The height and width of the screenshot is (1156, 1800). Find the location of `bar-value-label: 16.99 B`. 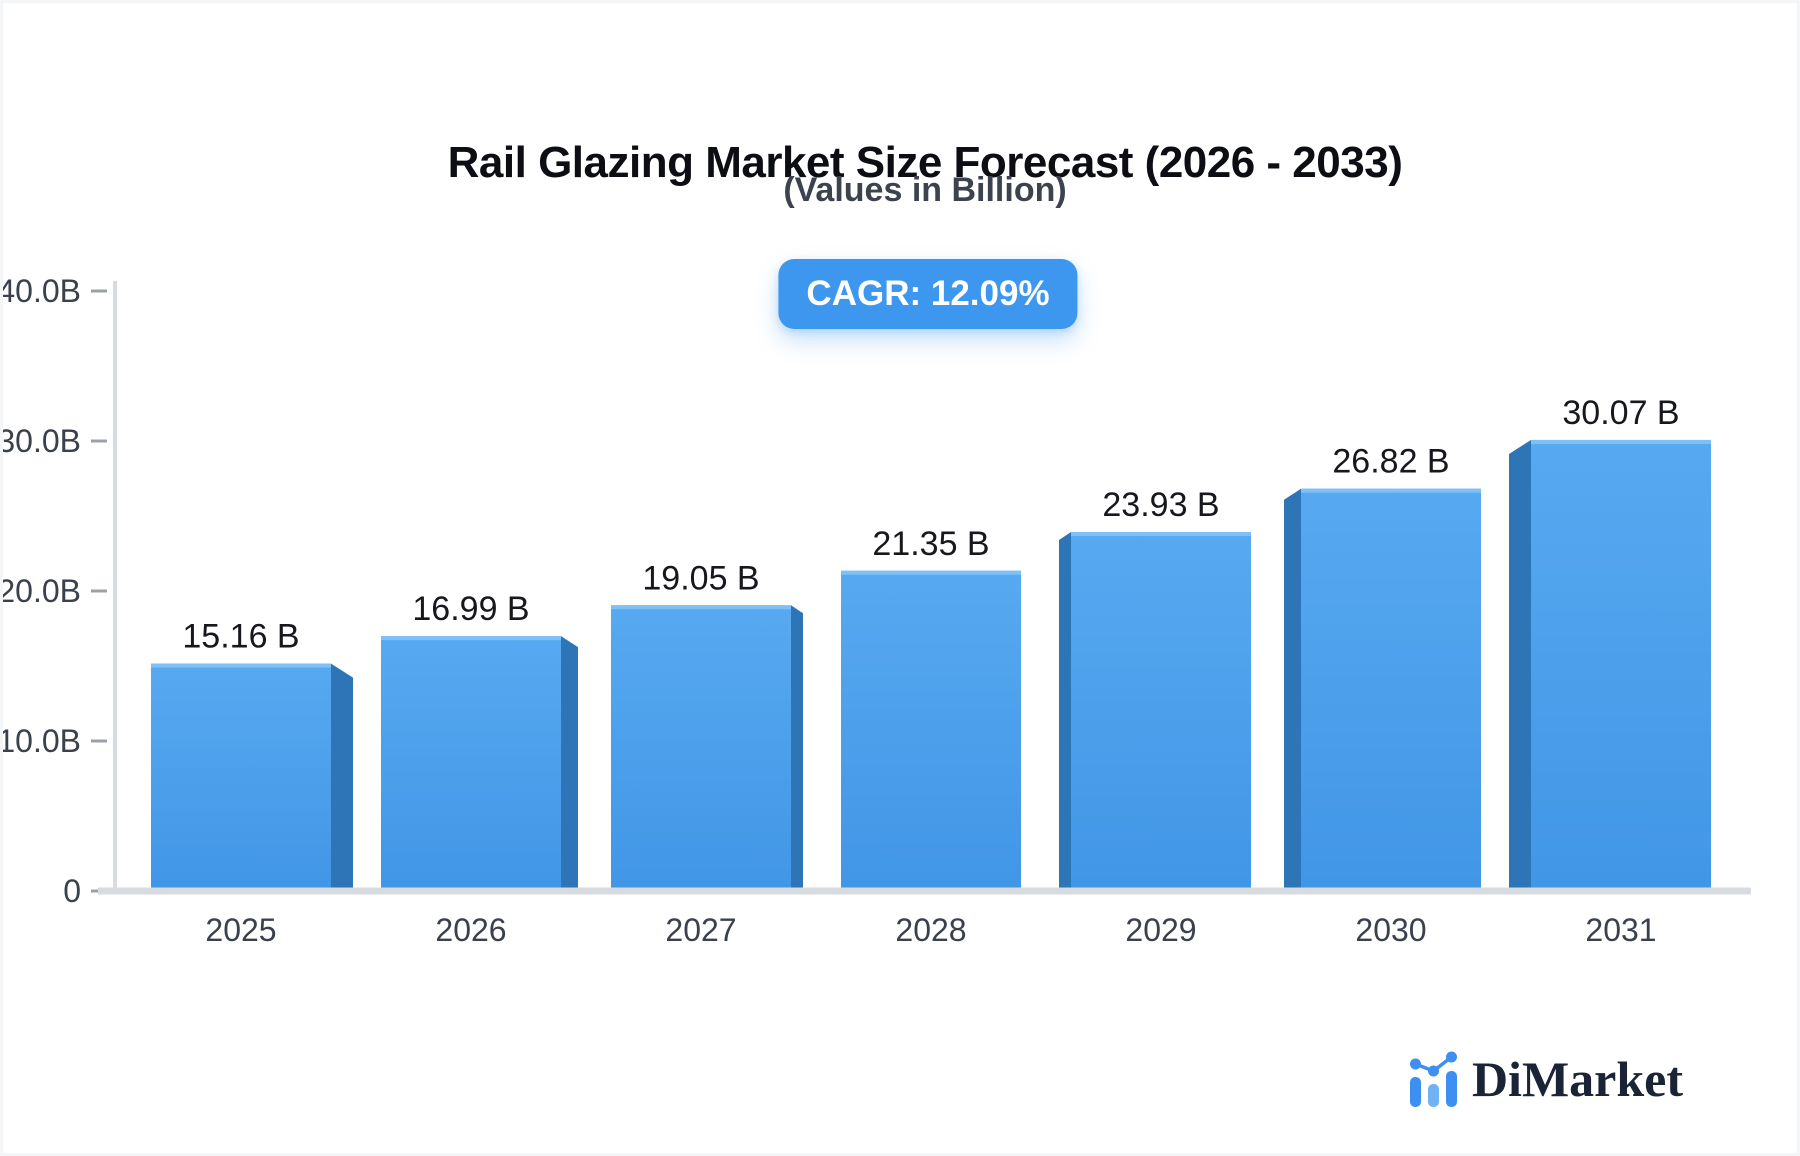

bar-value-label: 16.99 B is located at coordinates (470, 609).